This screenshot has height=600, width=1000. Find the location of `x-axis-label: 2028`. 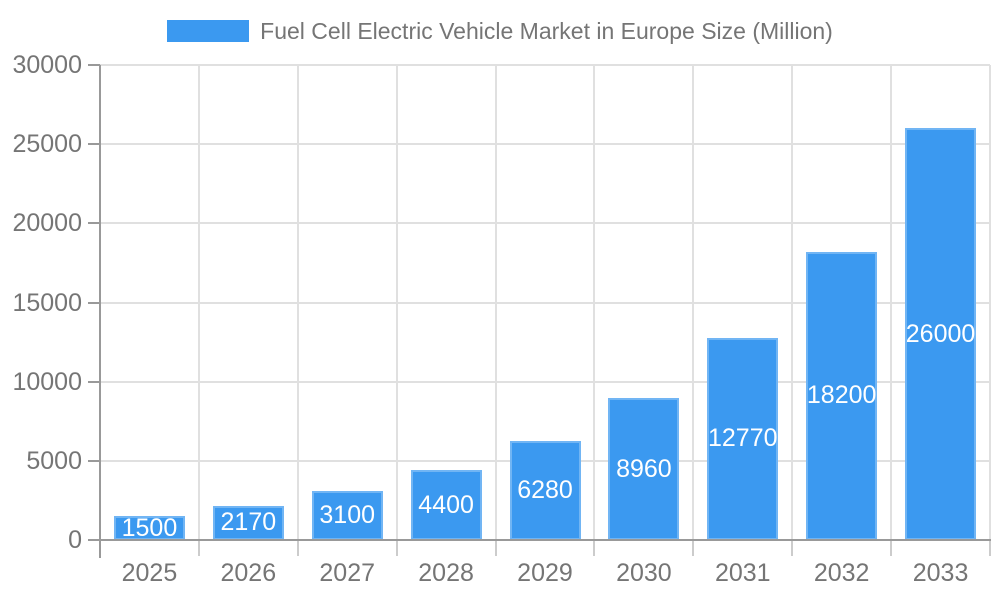

x-axis-label: 2028 is located at coordinates (446, 573).